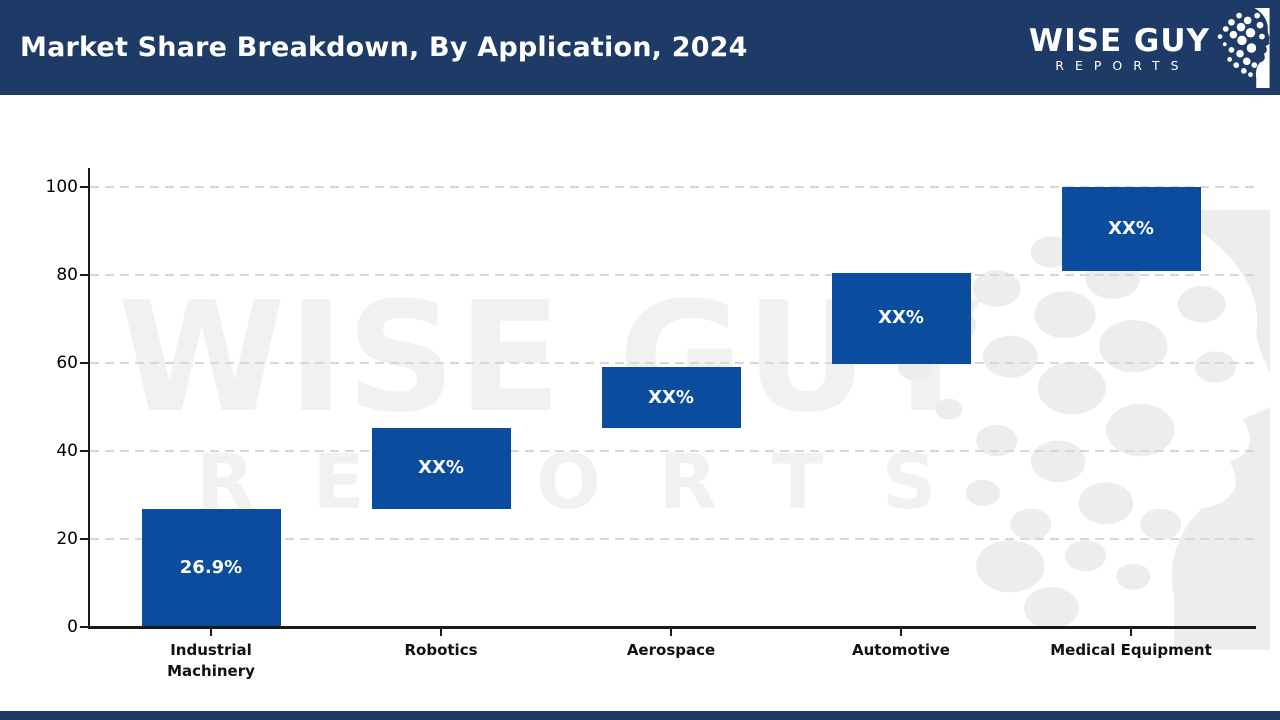 The image size is (1280, 720). What do you see at coordinates (67, 451) in the screenshot?
I see `y-tick-label-40: 40` at bounding box center [67, 451].